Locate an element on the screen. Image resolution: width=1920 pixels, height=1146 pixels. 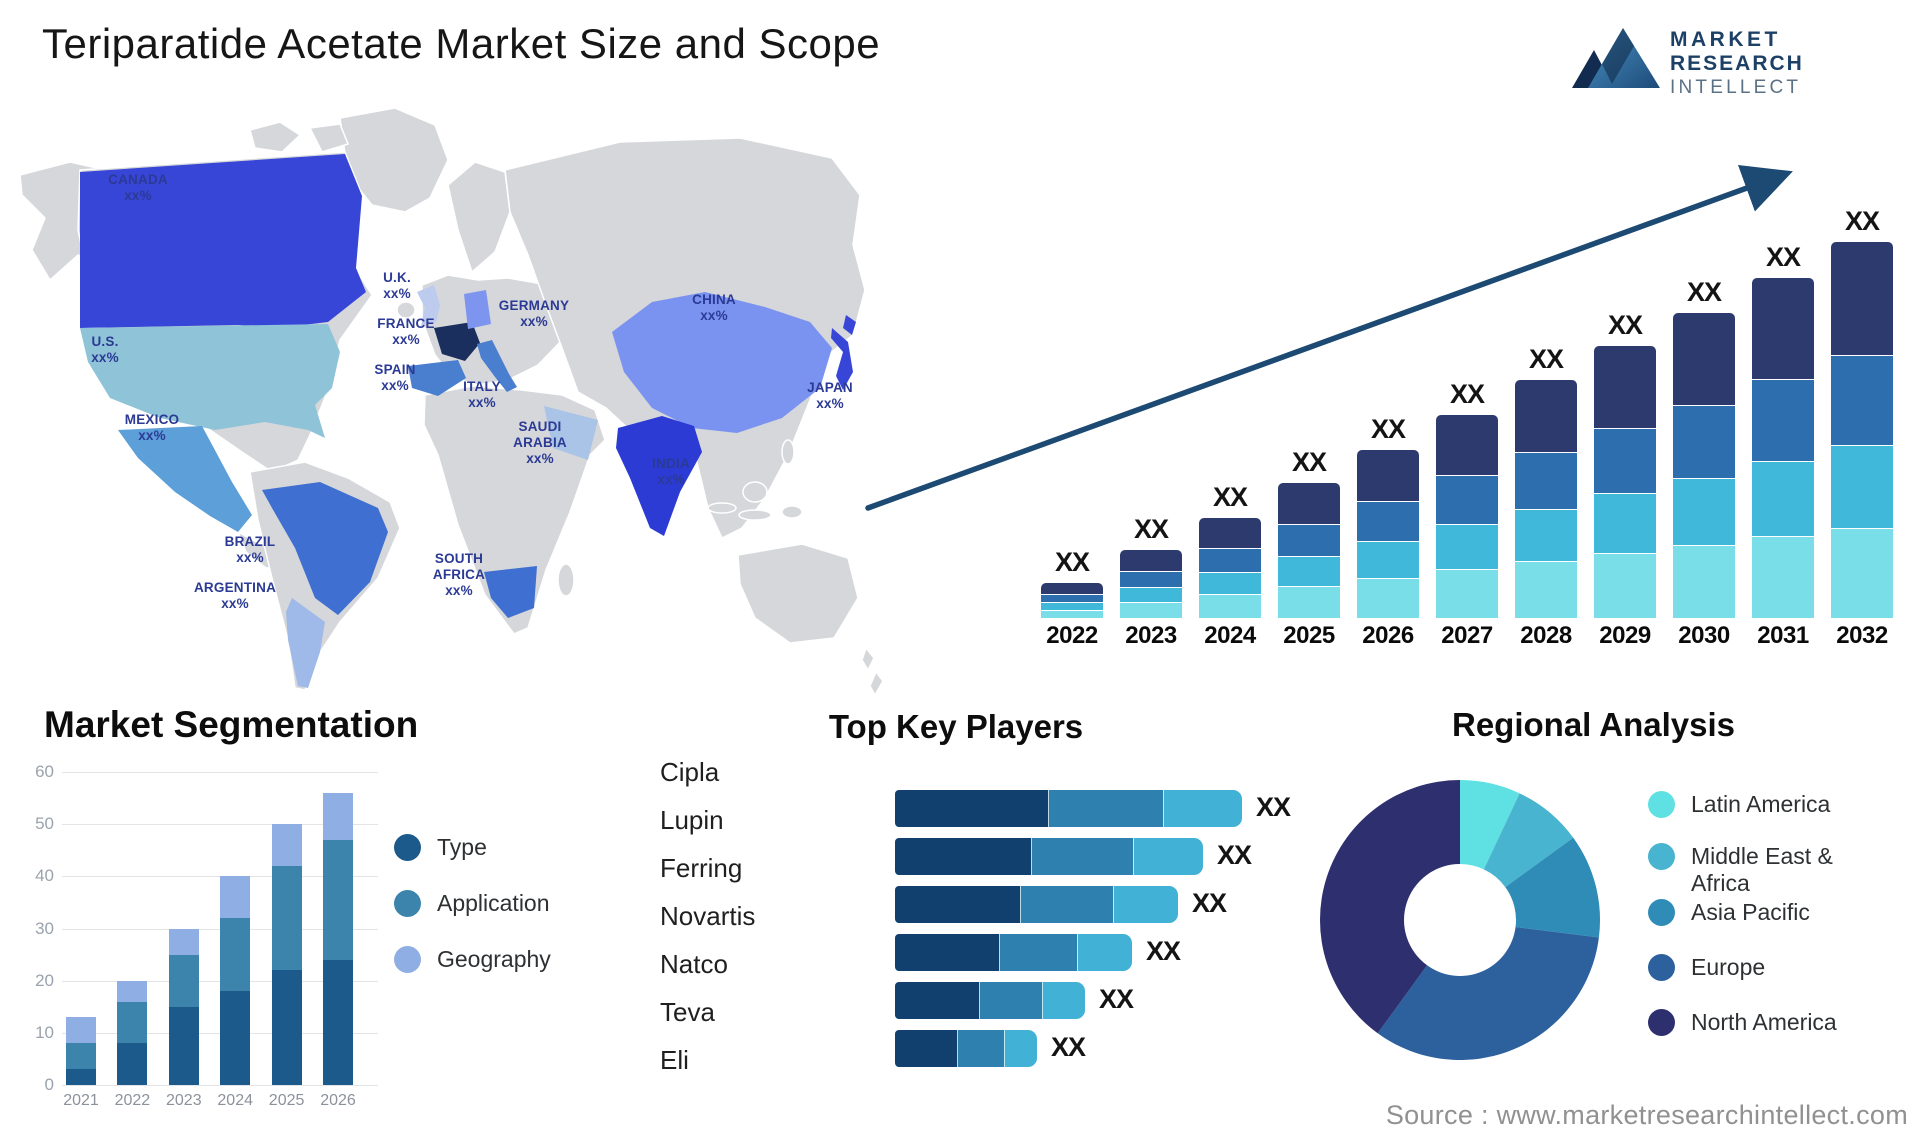
year-label: 2028 is located at coordinates (1546, 635).